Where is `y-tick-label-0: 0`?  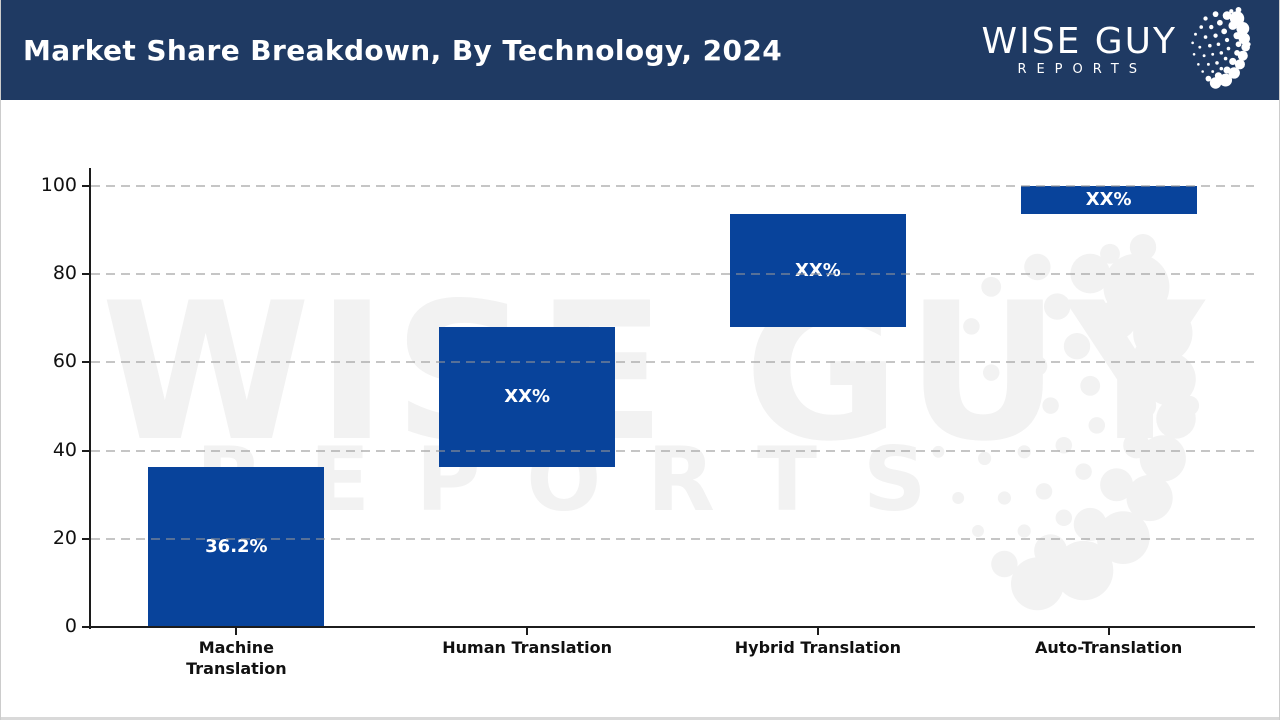 y-tick-label-0: 0 is located at coordinates (70, 626).